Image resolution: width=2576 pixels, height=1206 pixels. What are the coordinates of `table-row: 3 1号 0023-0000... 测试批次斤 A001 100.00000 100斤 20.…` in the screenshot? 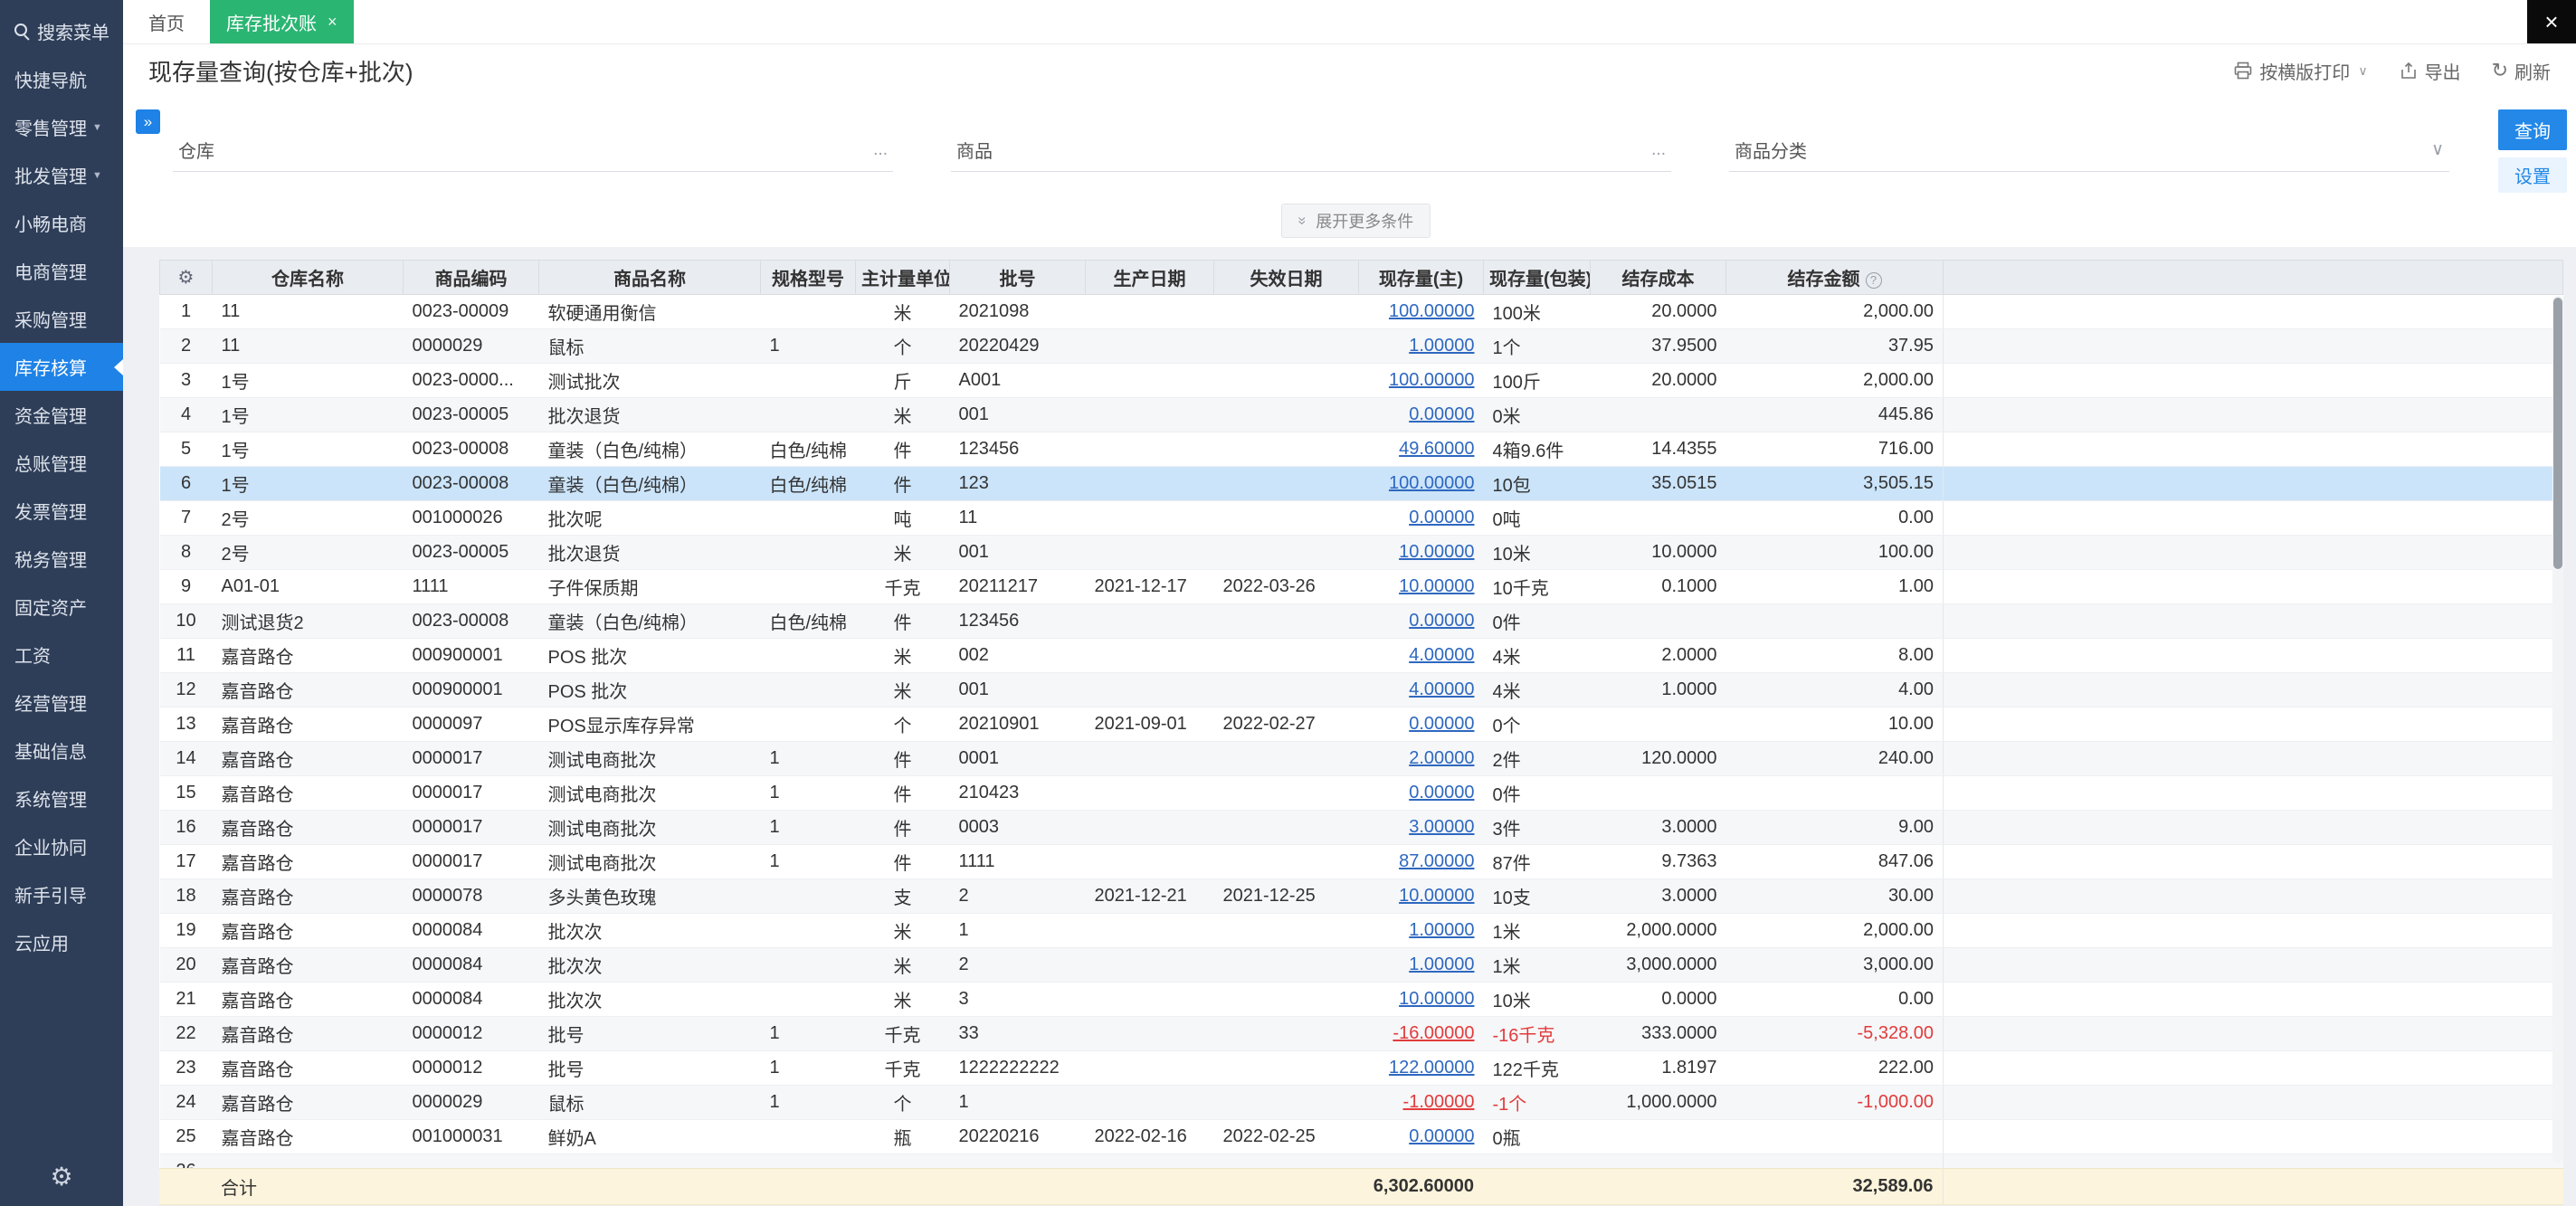 It's located at (1361, 380).